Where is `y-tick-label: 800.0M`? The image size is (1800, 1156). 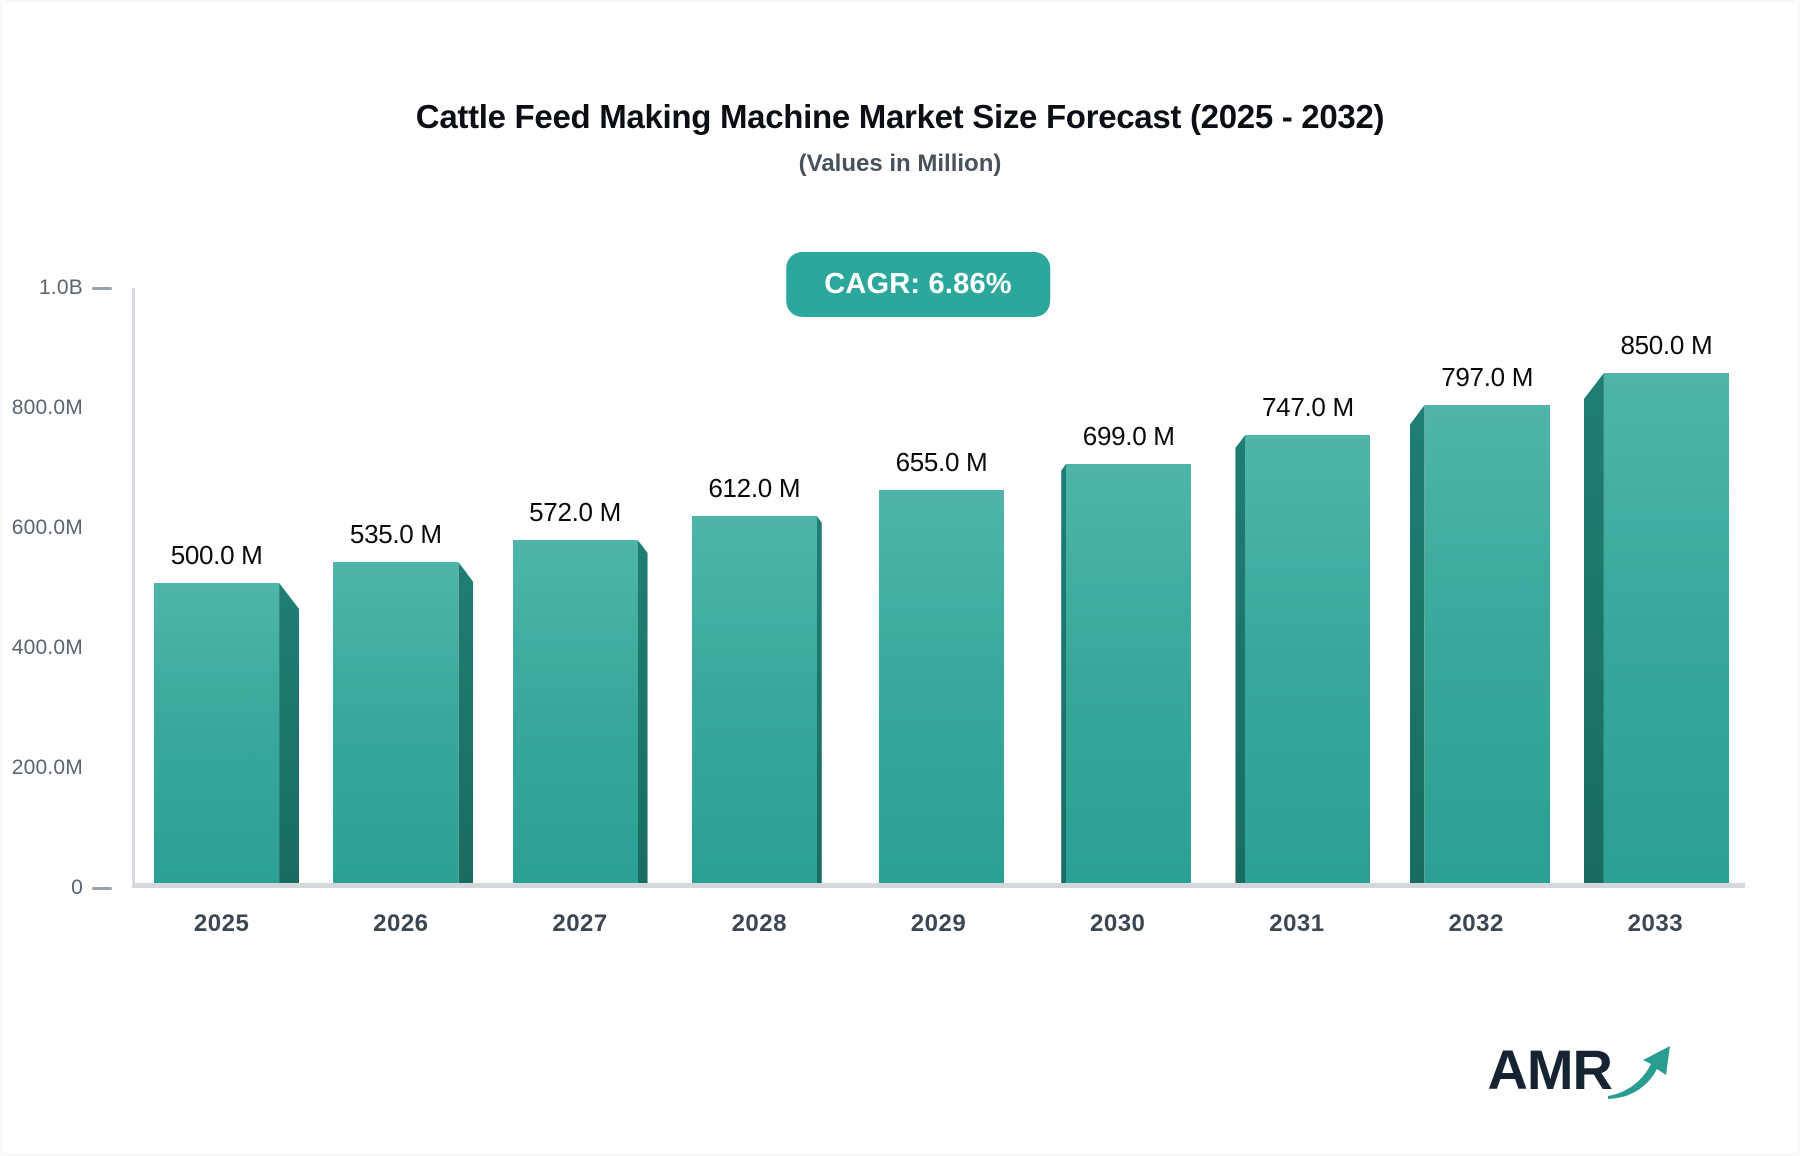
y-tick-label: 800.0M is located at coordinates (47, 407).